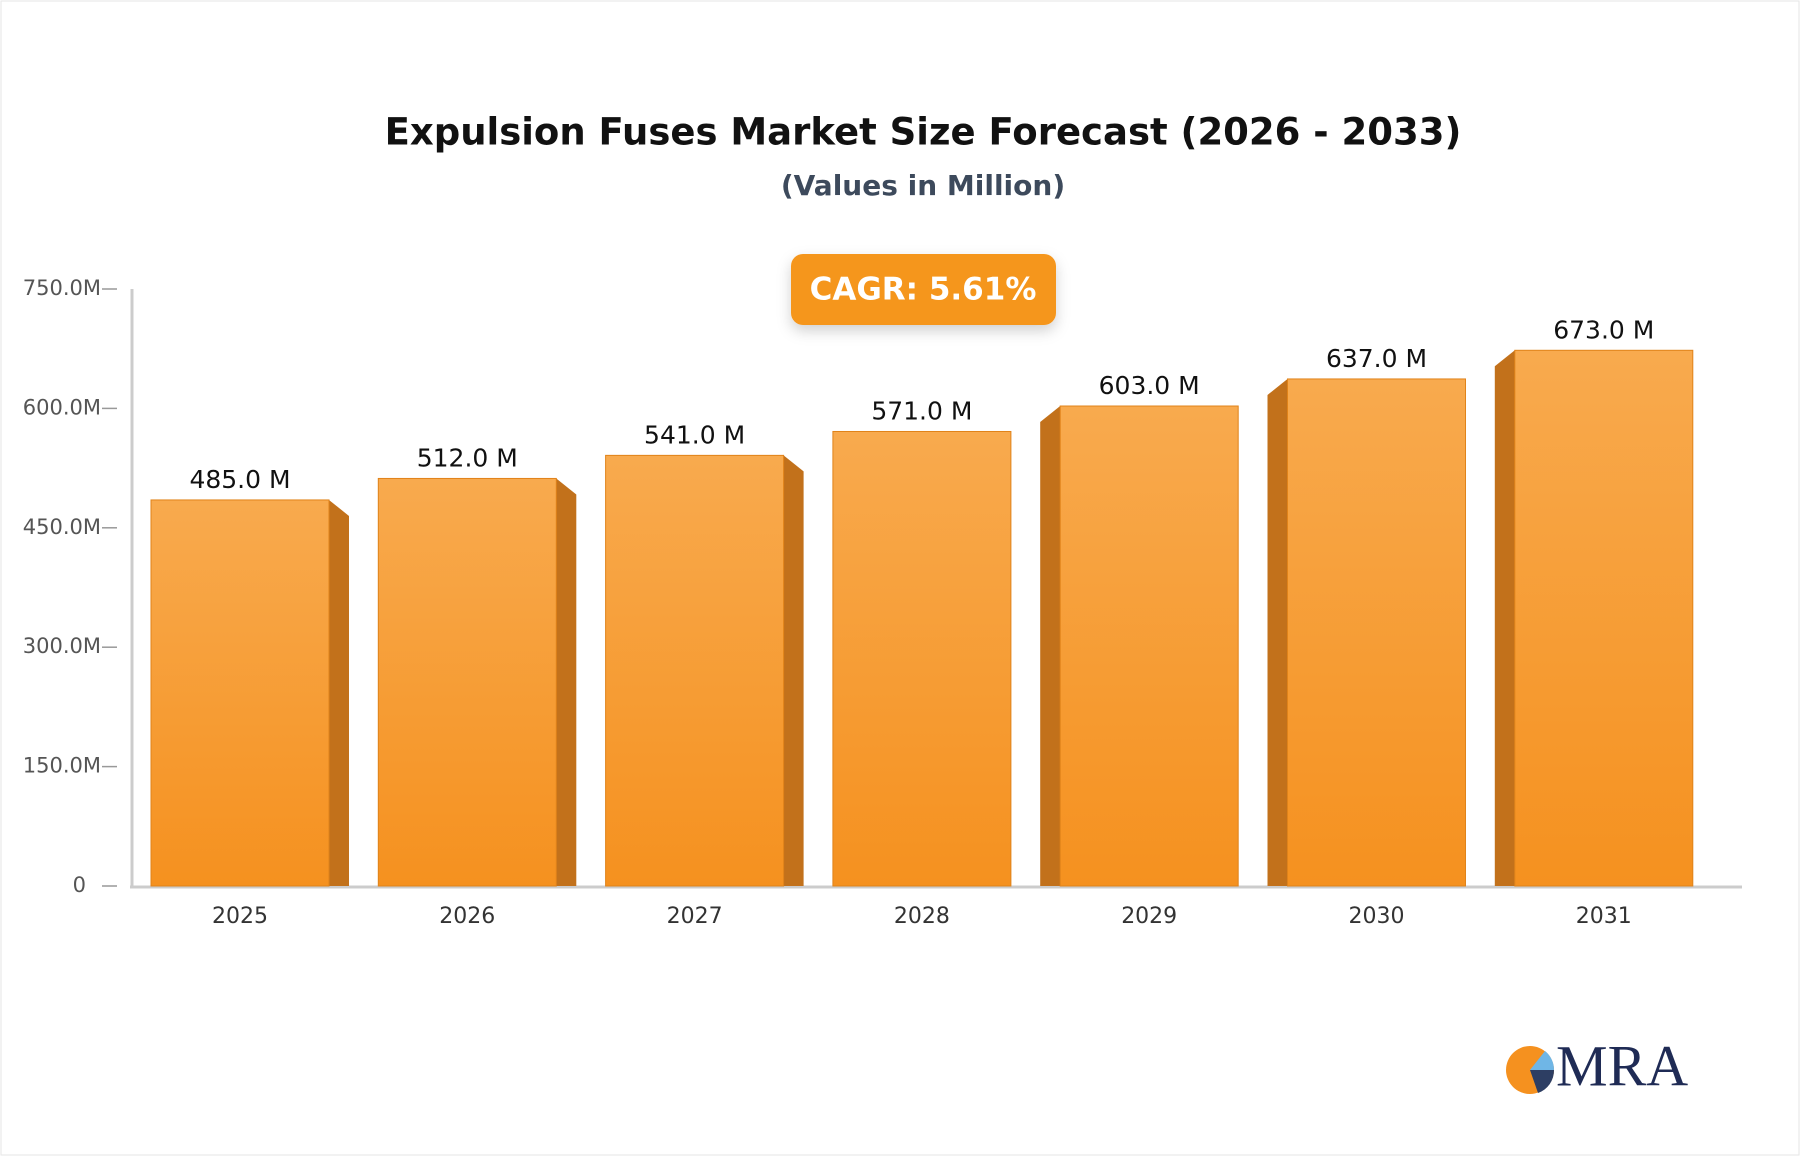 The image size is (1800, 1156). Describe the element at coordinates (62, 646) in the screenshot. I see `y-tick-label: 300.0M` at that location.